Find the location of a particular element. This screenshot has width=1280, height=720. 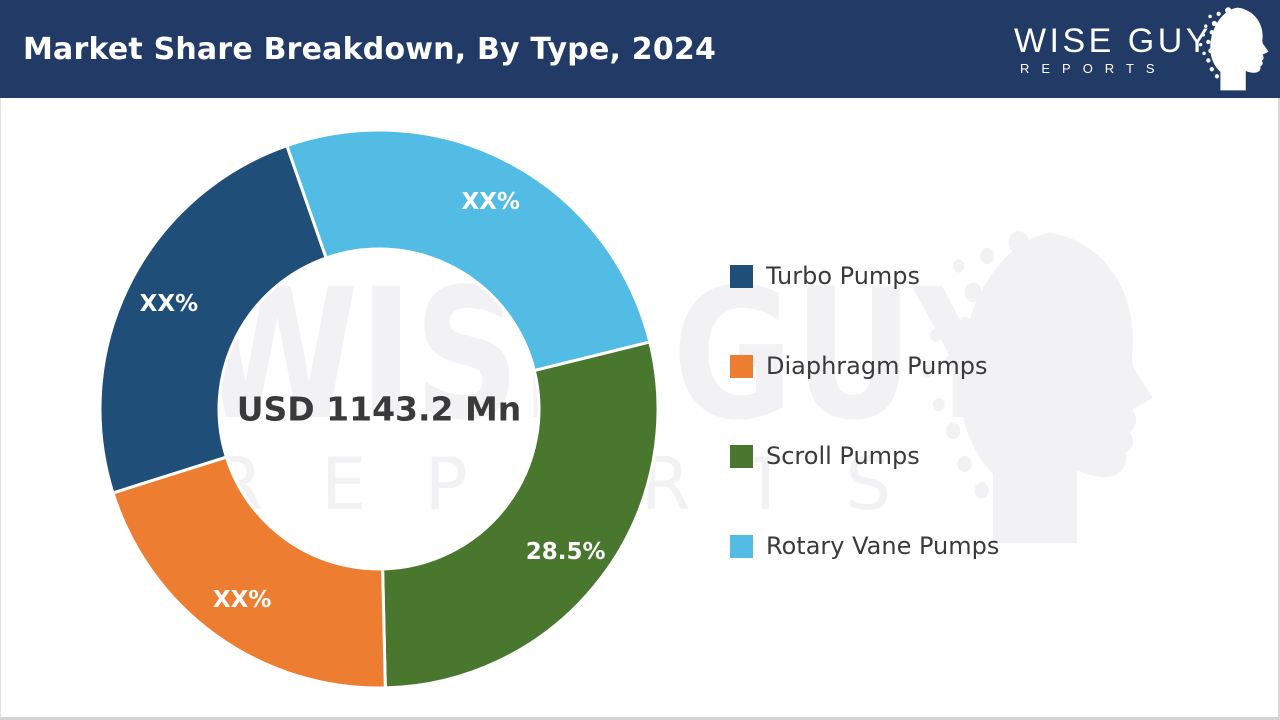

legend-item-scroll-pumps: Scroll Pumps is located at coordinates (864, 456).